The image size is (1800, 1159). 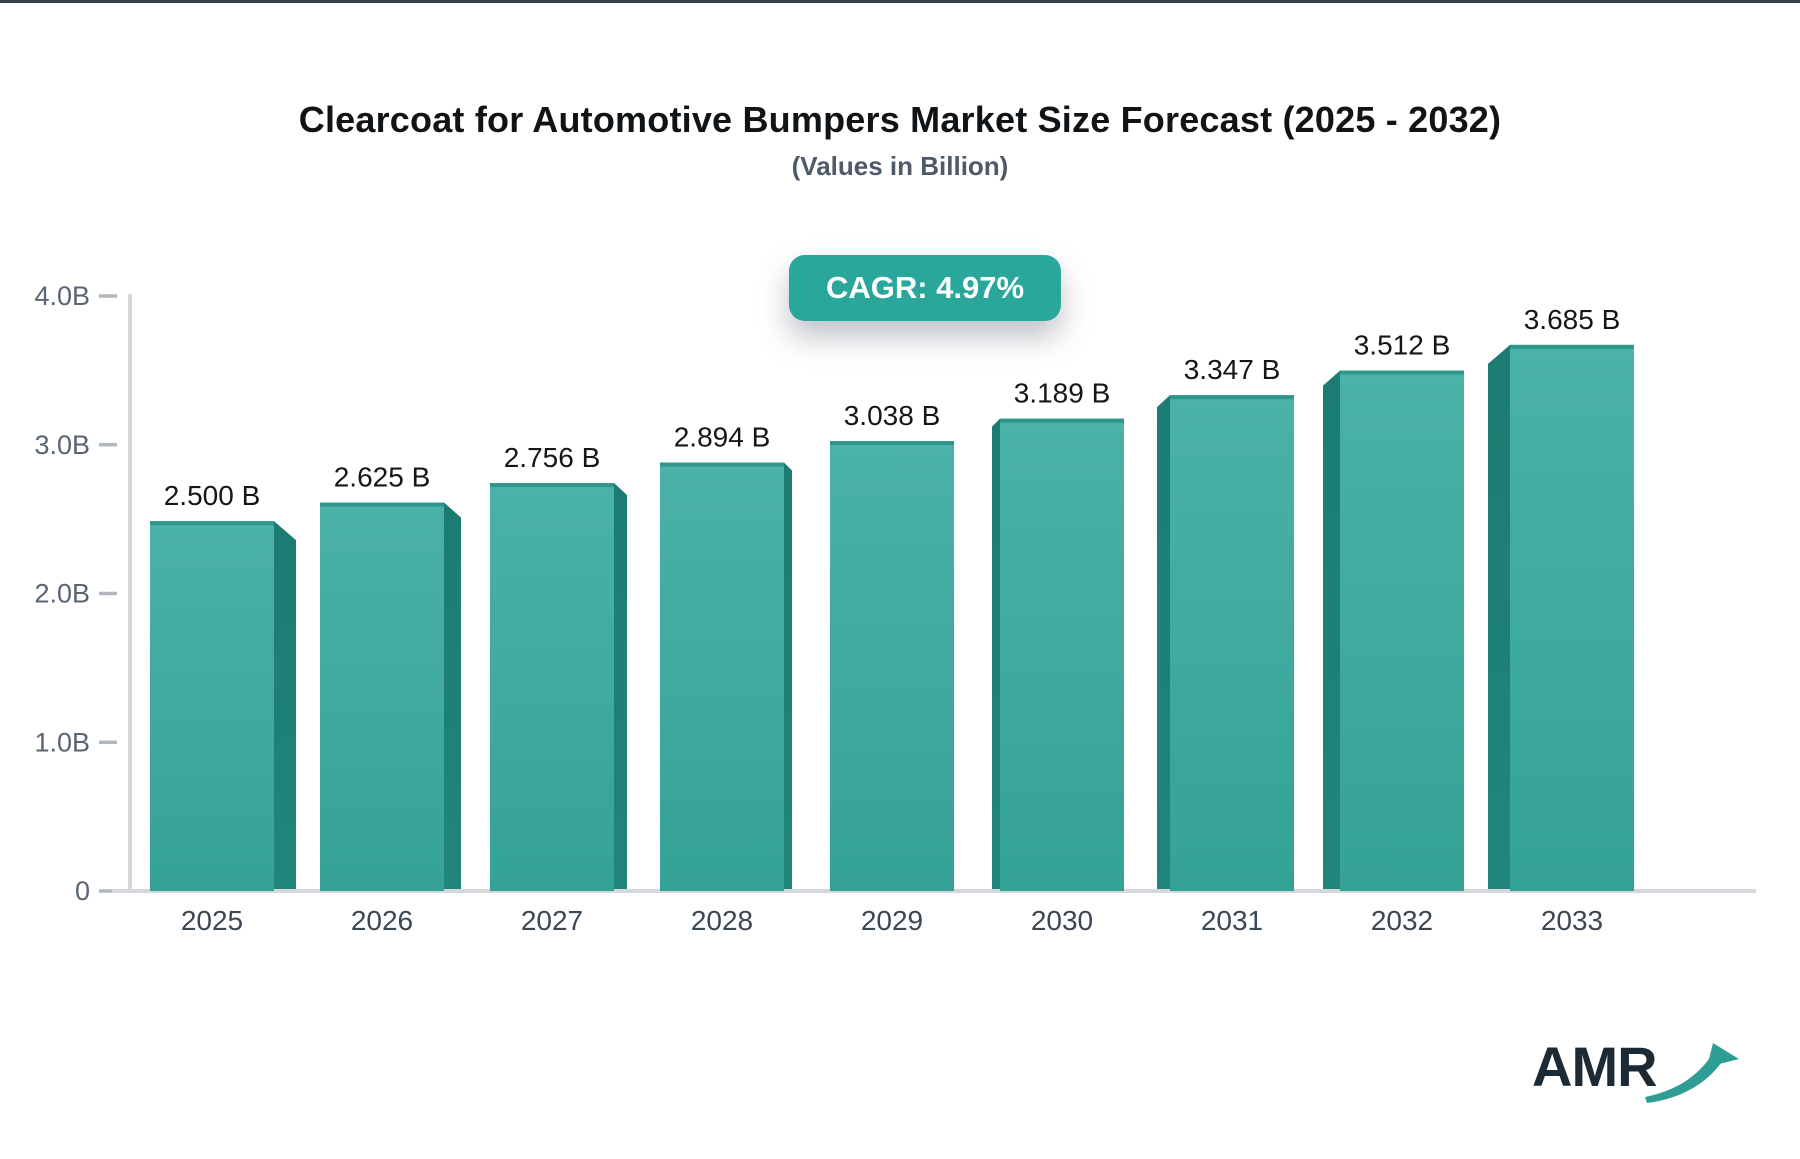 I want to click on x-tick-label: 2030, so click(x=1062, y=920).